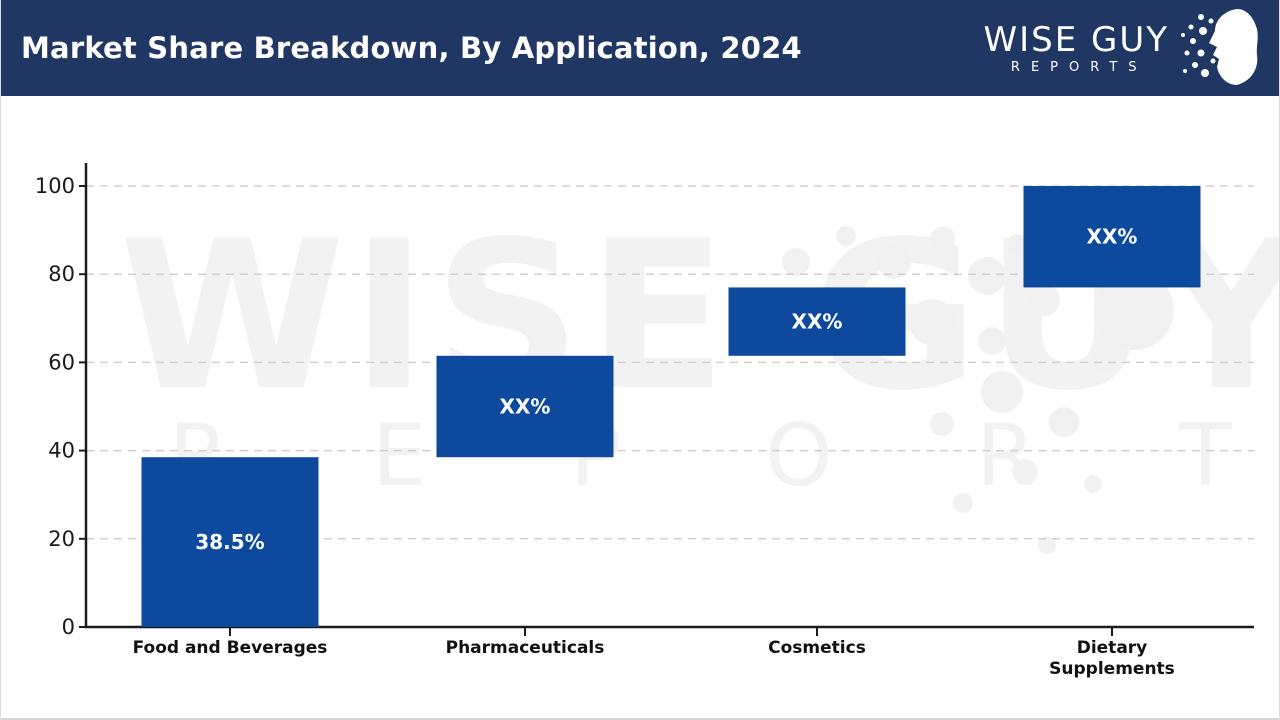 The image size is (1280, 720). Describe the element at coordinates (230, 648) in the screenshot. I see `category-label: Food and Beverages` at that location.